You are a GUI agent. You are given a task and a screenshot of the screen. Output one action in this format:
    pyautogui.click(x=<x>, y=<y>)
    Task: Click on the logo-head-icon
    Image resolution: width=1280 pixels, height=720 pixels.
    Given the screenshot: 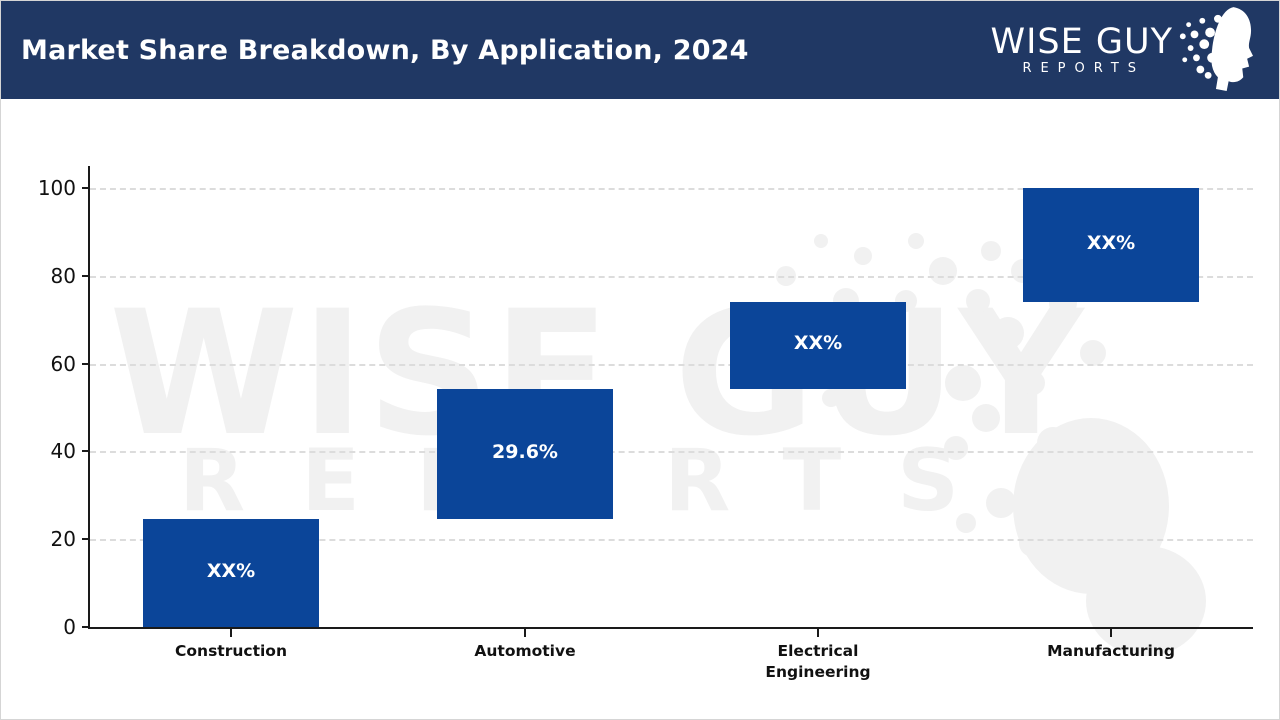 What is the action you would take?
    pyautogui.click(x=1216, y=49)
    